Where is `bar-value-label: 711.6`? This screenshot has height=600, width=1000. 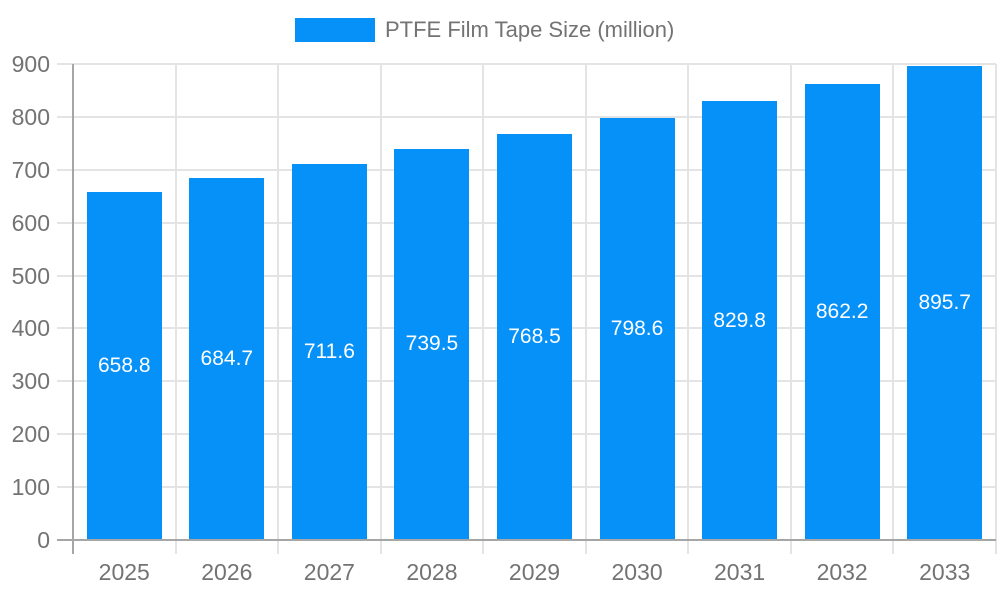 bar-value-label: 711.6 is located at coordinates (329, 351).